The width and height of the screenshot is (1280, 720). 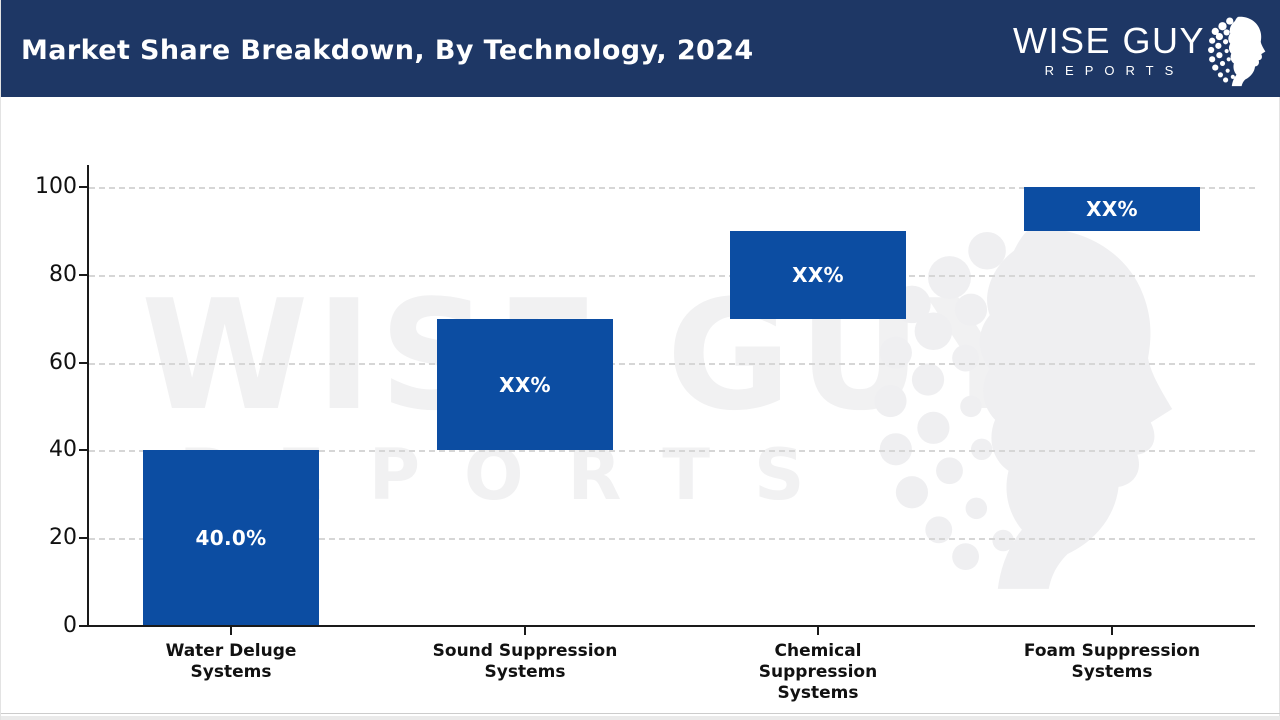 What do you see at coordinates (640, 713) in the screenshot?
I see `bottom-border` at bounding box center [640, 713].